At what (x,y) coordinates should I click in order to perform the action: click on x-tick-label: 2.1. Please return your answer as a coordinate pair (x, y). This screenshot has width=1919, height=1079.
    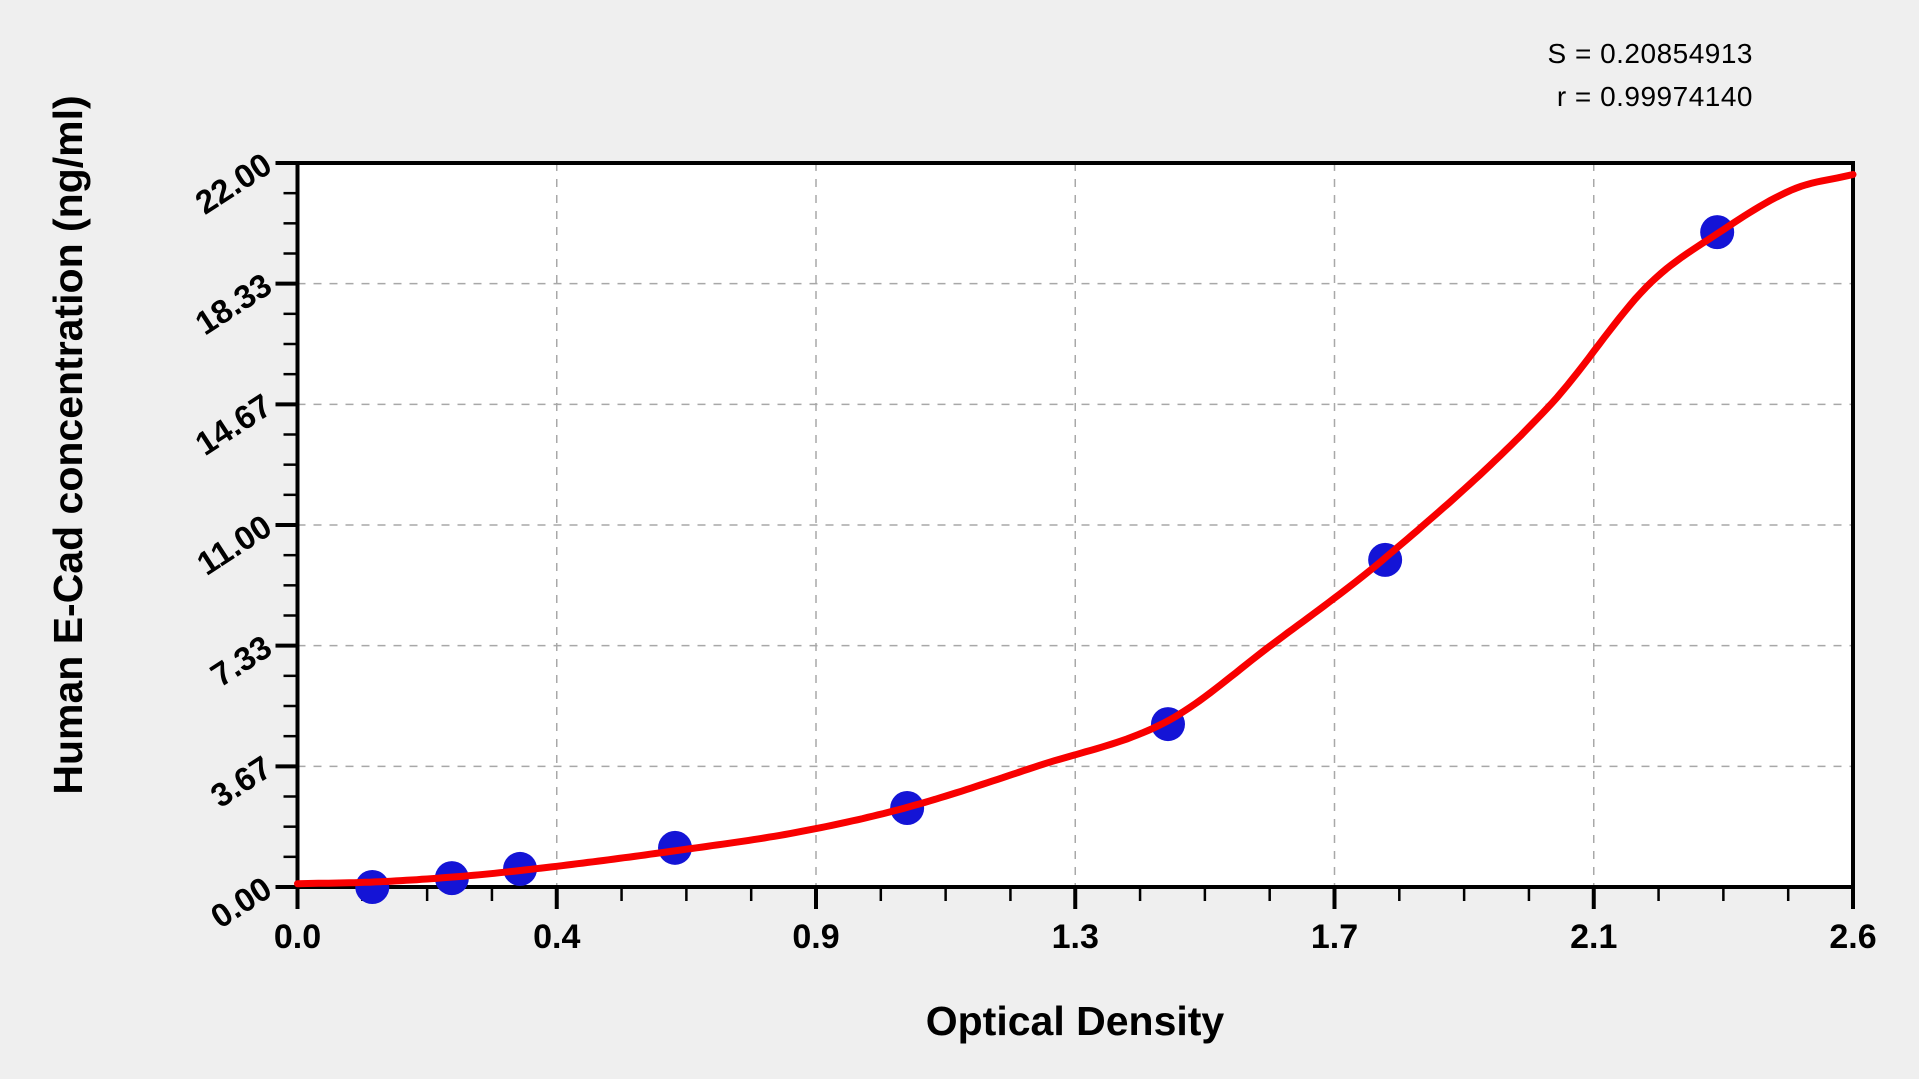
    Looking at the image, I should click on (1593, 937).